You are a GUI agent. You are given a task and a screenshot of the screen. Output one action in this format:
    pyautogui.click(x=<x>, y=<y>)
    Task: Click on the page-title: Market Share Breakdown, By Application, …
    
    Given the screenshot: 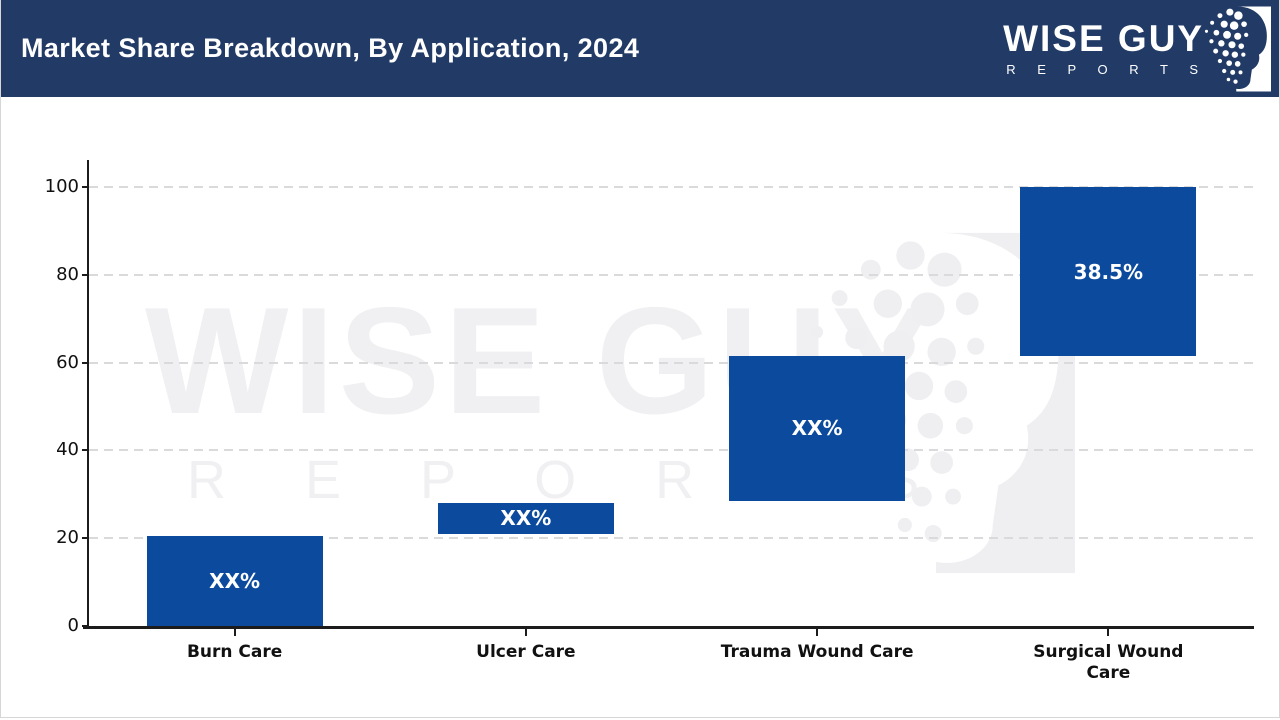 What is the action you would take?
    pyautogui.click(x=330, y=48)
    